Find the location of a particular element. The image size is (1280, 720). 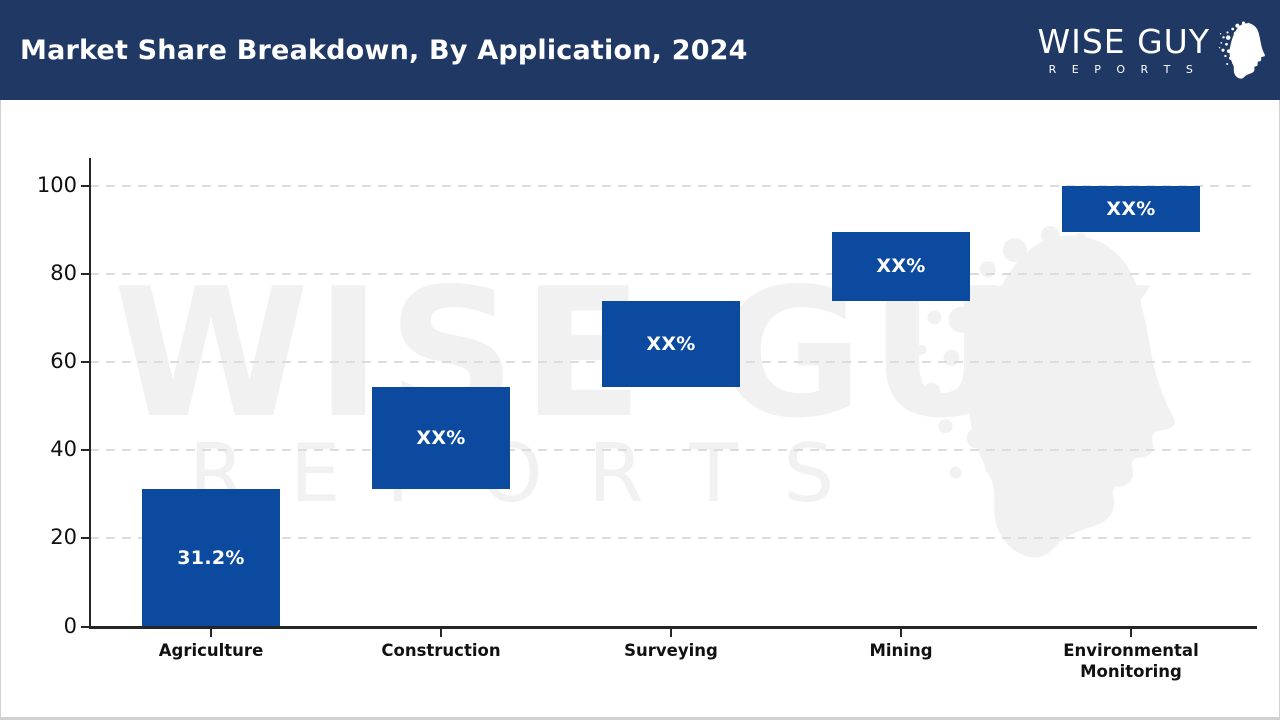

y-tick-label: 20 is located at coordinates (63, 537).